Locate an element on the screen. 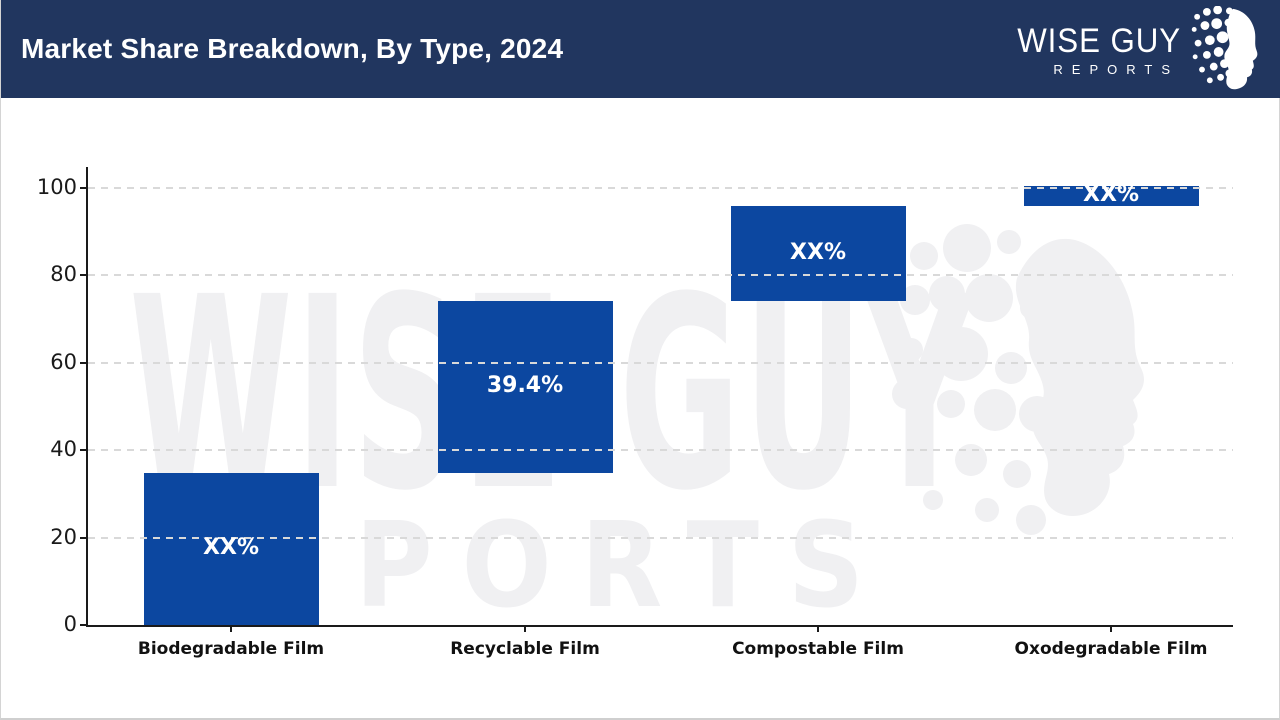 The height and width of the screenshot is (720, 1280). logo-text: WISE GUY REPORTS is located at coordinates (1092, 49).